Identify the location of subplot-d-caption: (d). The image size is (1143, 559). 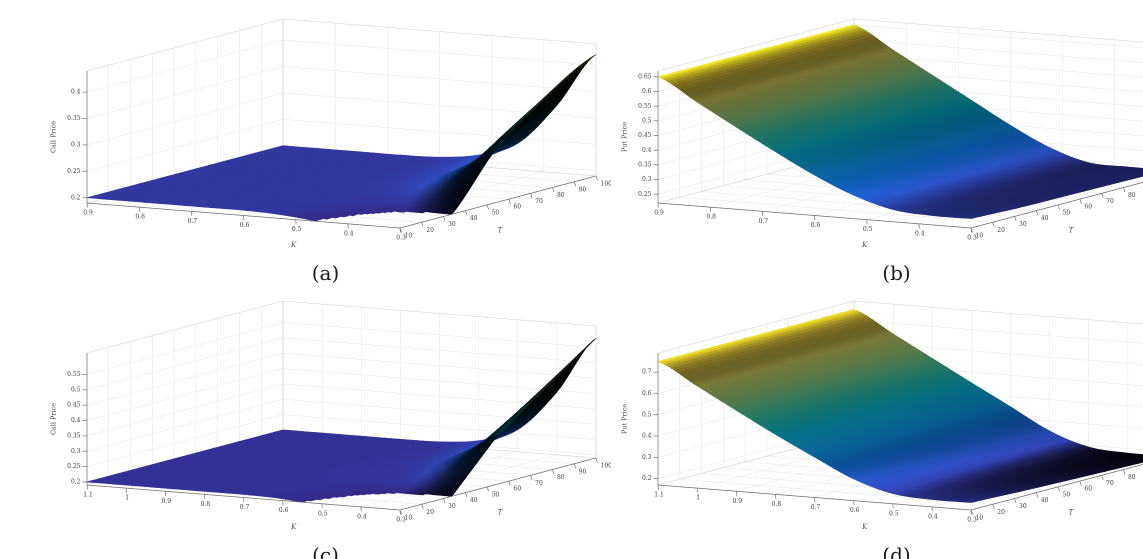
(896, 551).